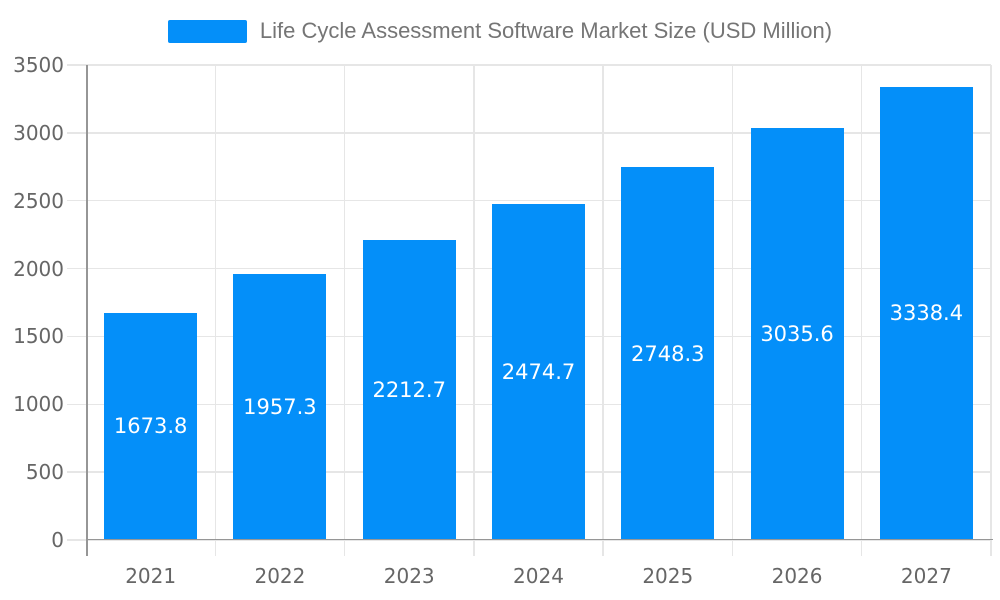 The image size is (1000, 600). I want to click on bar-2027: 3338.4, so click(926, 313).